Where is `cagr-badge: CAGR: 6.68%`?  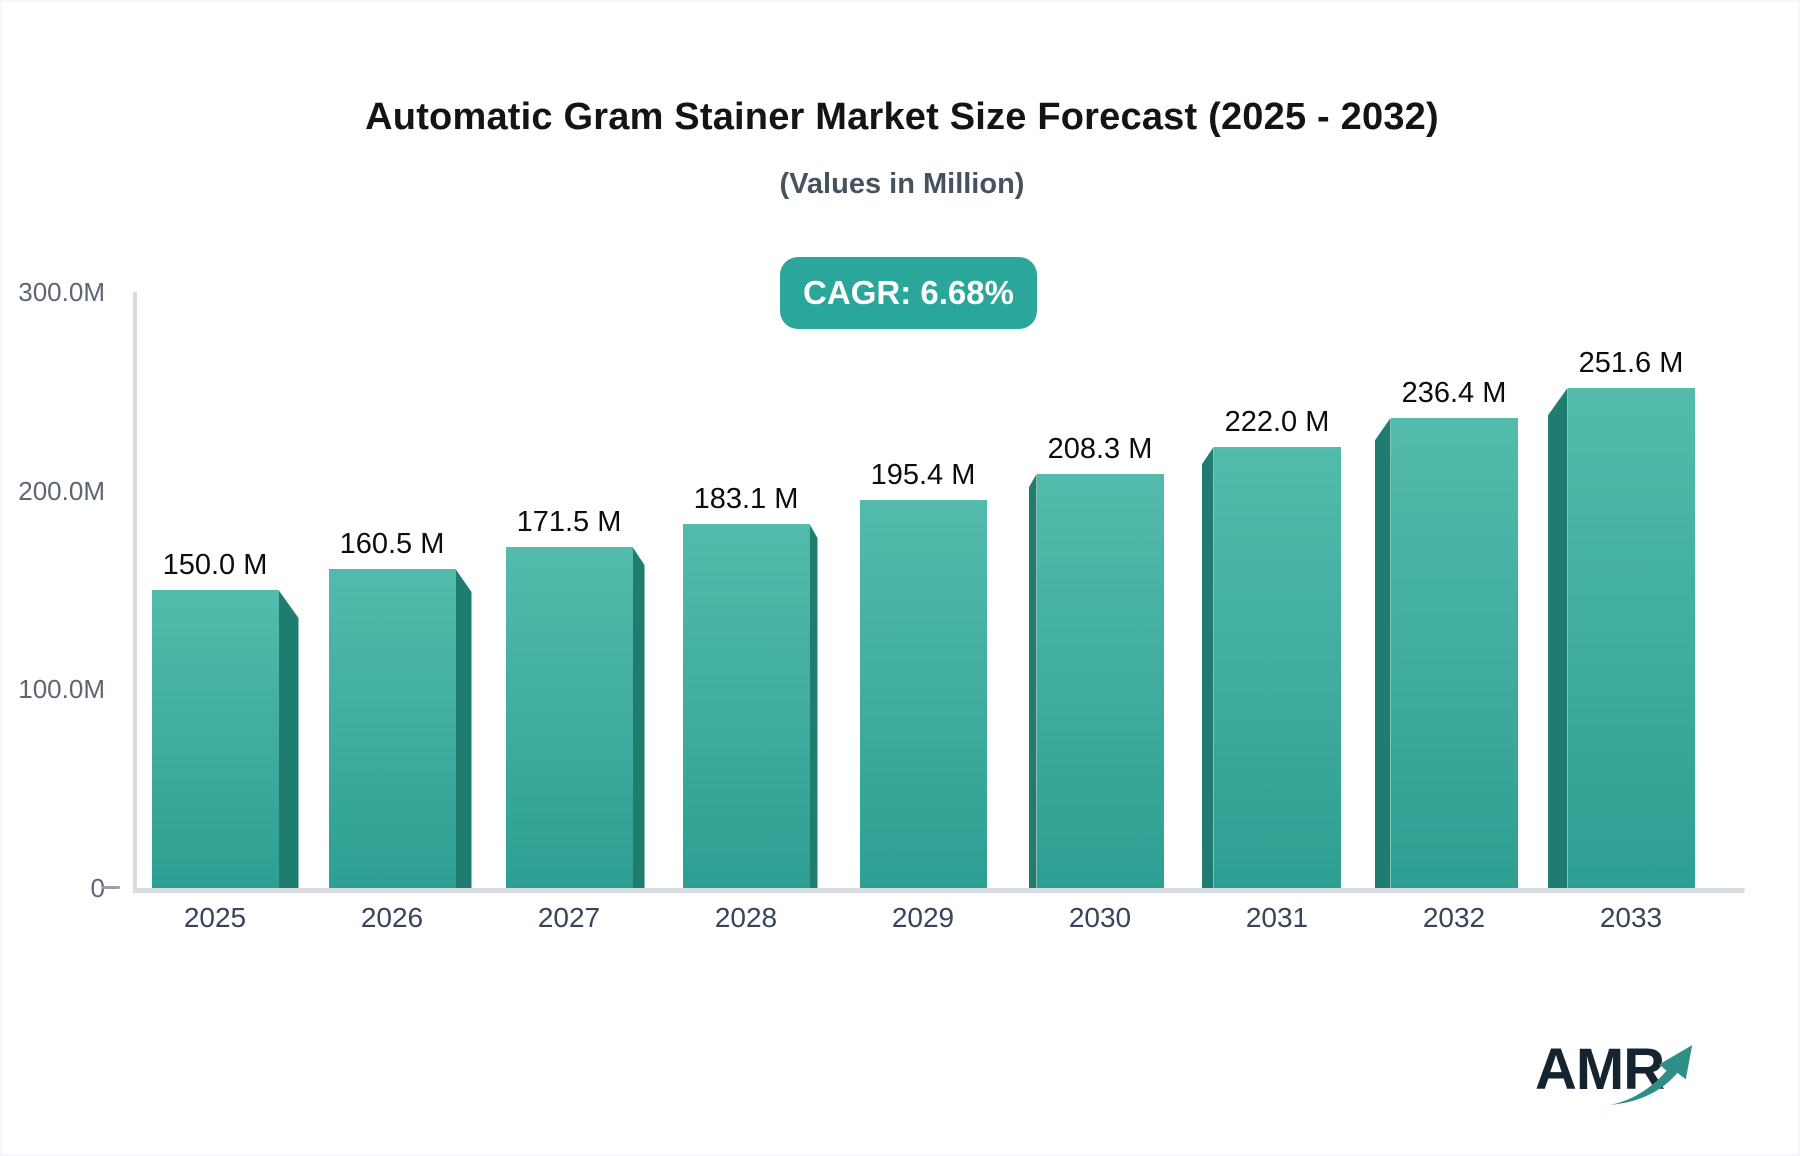
cagr-badge: CAGR: 6.68% is located at coordinates (908, 293).